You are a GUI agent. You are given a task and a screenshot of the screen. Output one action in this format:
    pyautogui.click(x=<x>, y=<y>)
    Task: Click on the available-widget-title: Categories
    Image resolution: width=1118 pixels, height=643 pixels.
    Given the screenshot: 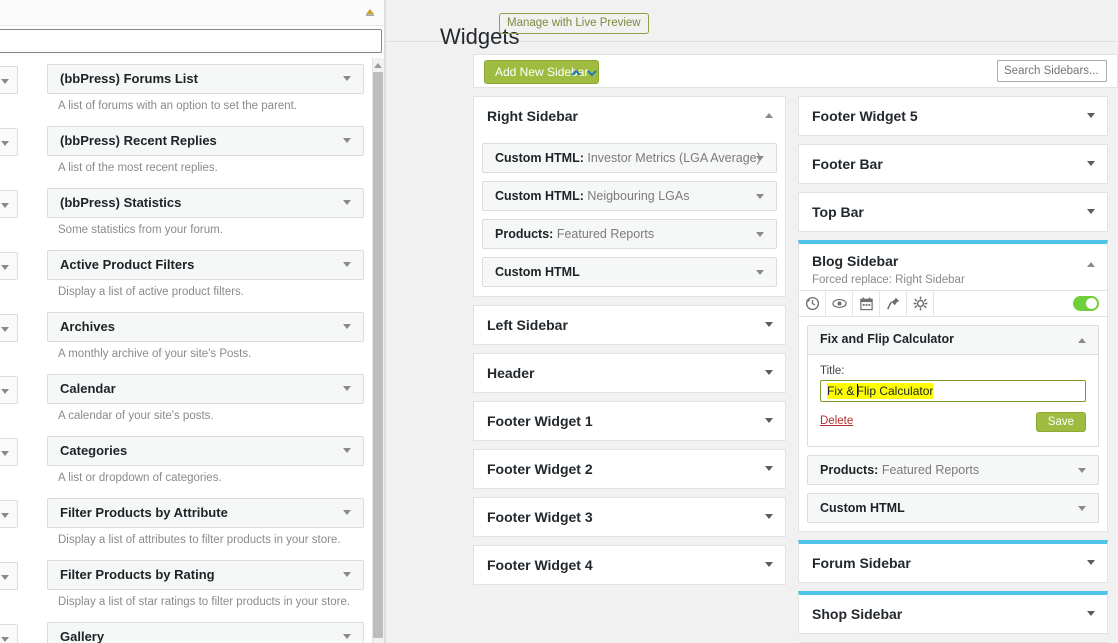 What is the action you would take?
    pyautogui.click(x=205, y=451)
    